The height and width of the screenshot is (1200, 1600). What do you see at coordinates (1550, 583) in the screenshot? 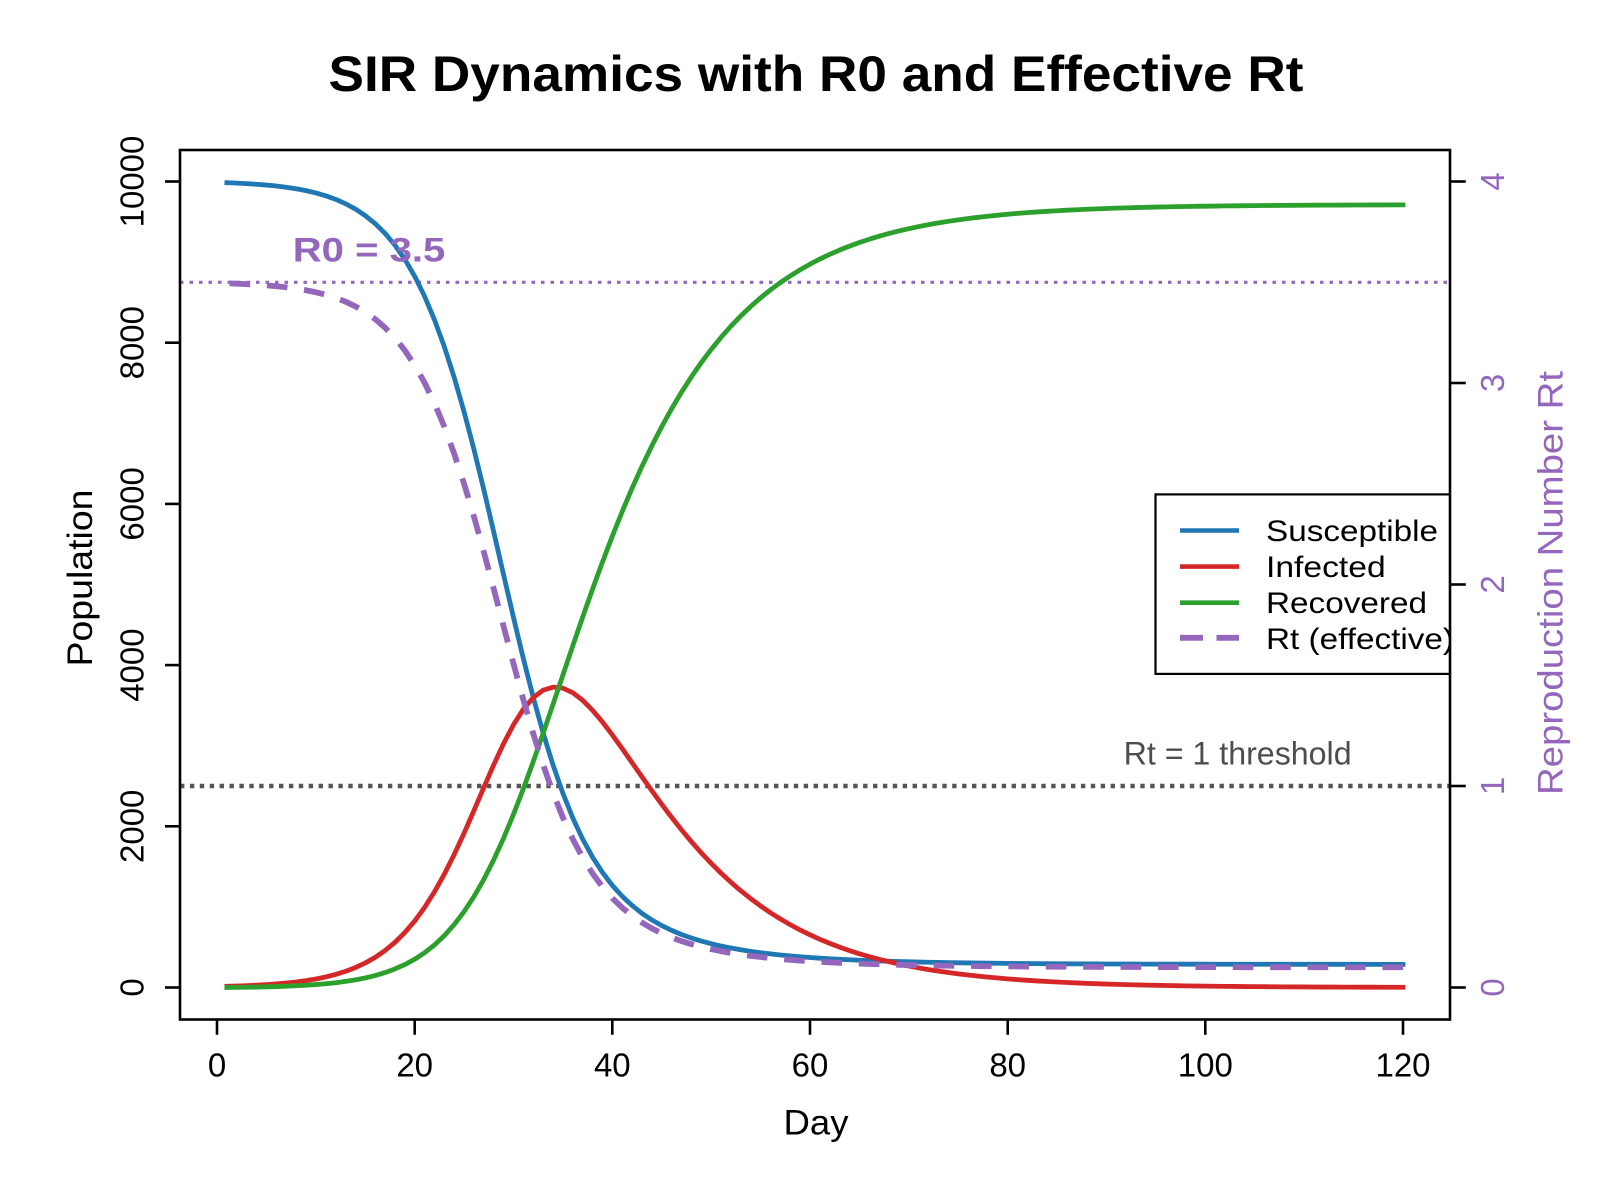
I see `svg-text: Reproduction Number Rt` at bounding box center [1550, 583].